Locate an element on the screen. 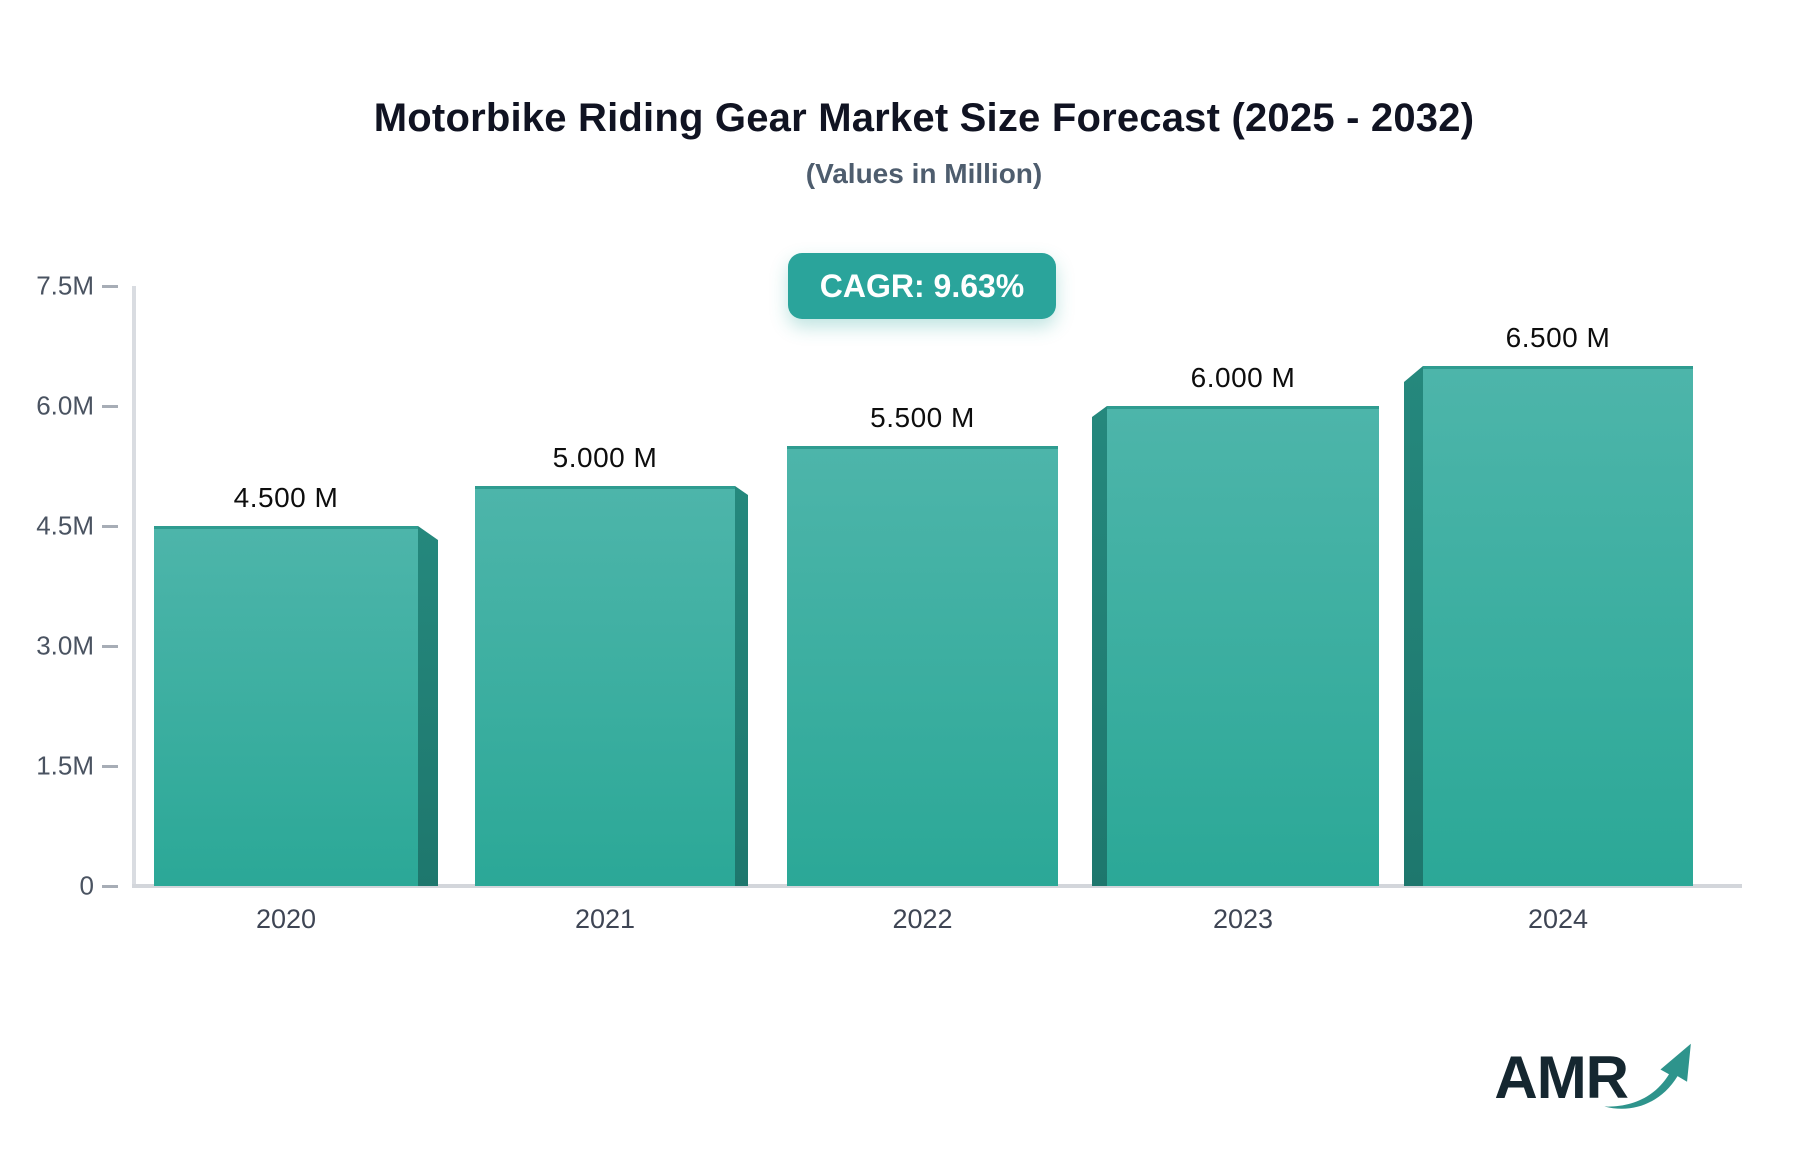  bar-value-label: 4.500 M is located at coordinates (286, 497).